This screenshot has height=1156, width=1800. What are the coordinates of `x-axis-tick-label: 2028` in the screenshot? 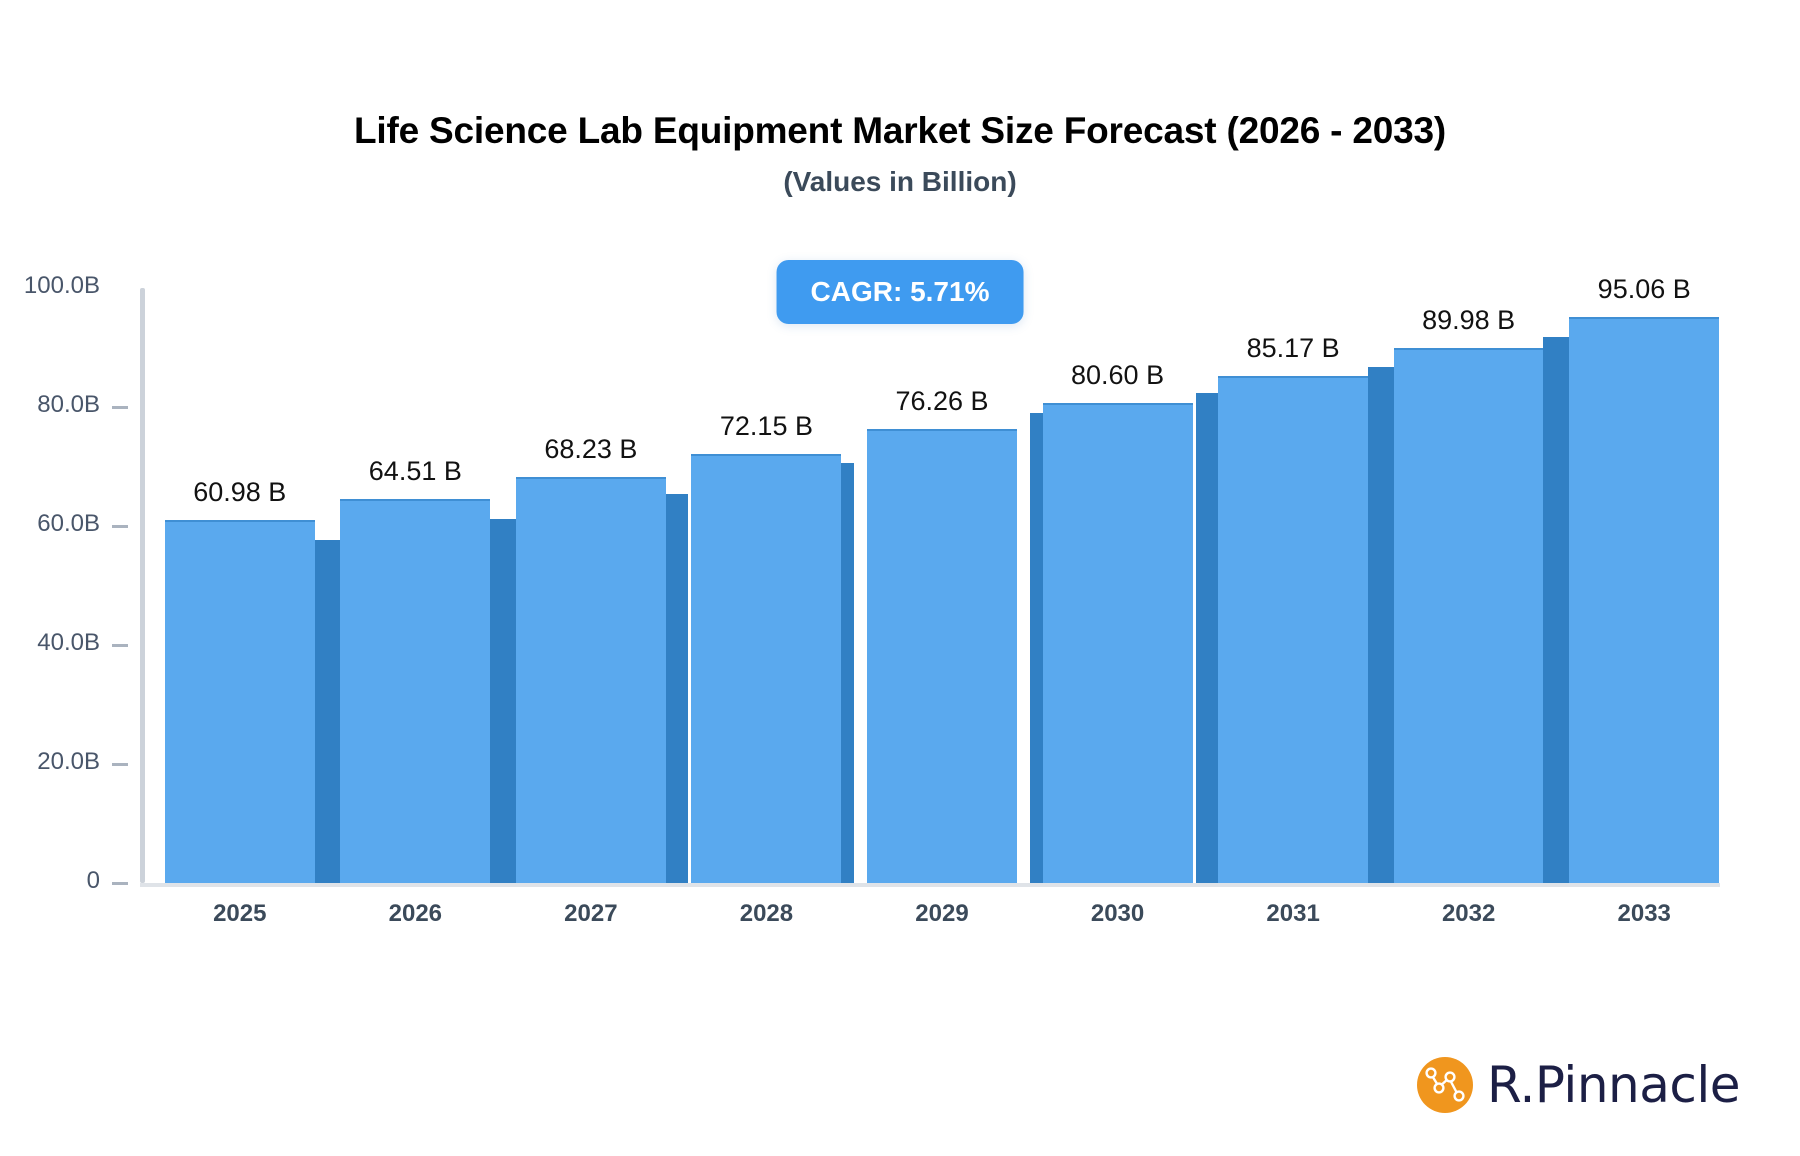 It's located at (766, 913).